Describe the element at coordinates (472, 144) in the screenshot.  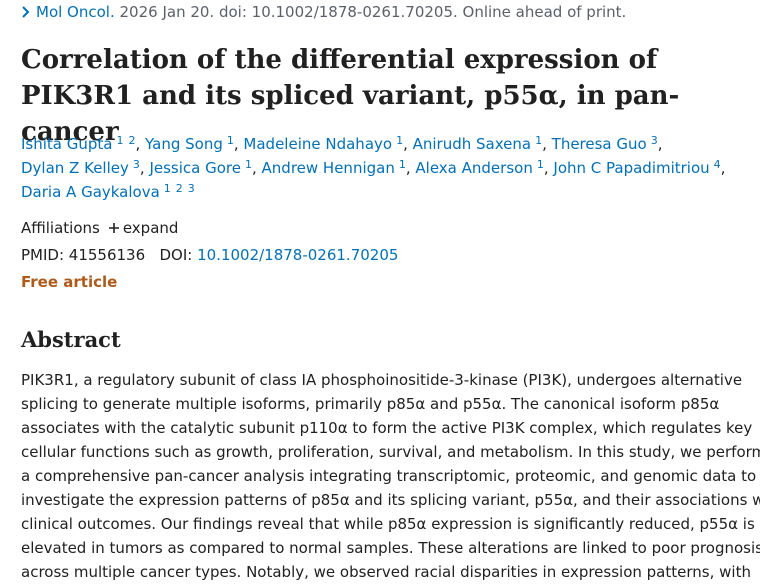
I see `author-name: Anirudh Saxena` at that location.